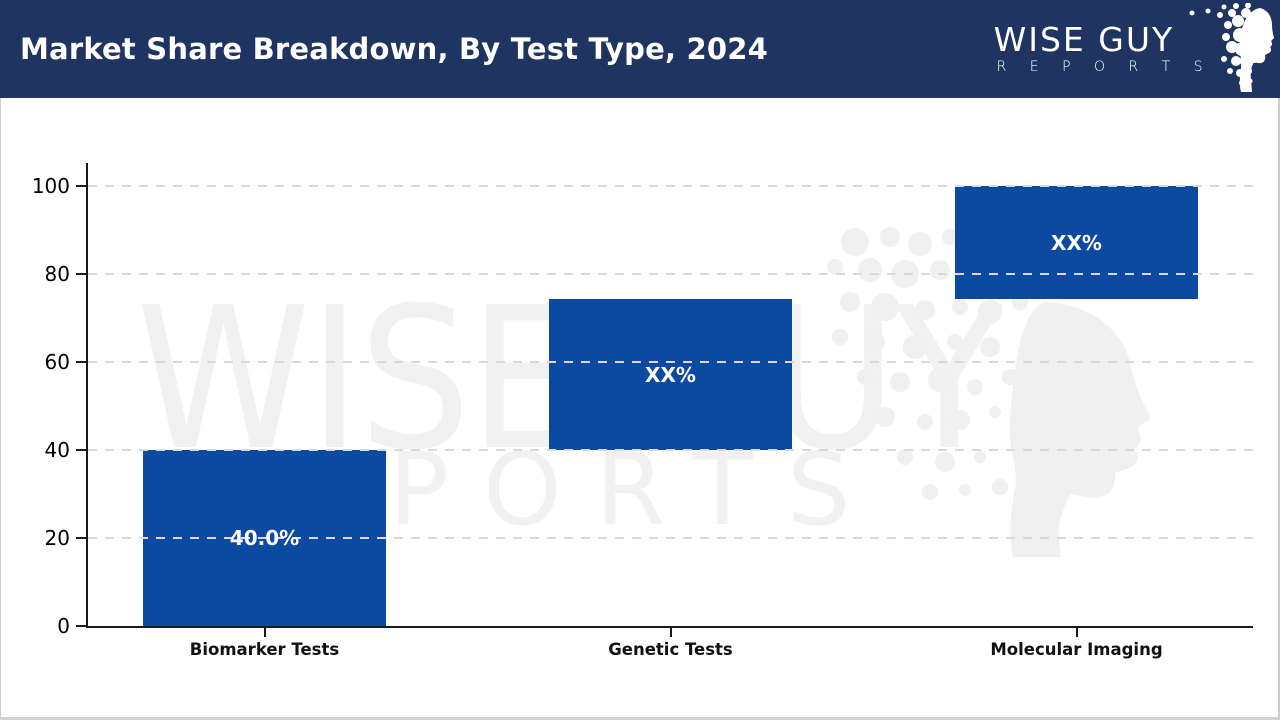 The width and height of the screenshot is (1280, 720). Describe the element at coordinates (1104, 67) in the screenshot. I see `brand-subtitle: R E P O R T S` at that location.